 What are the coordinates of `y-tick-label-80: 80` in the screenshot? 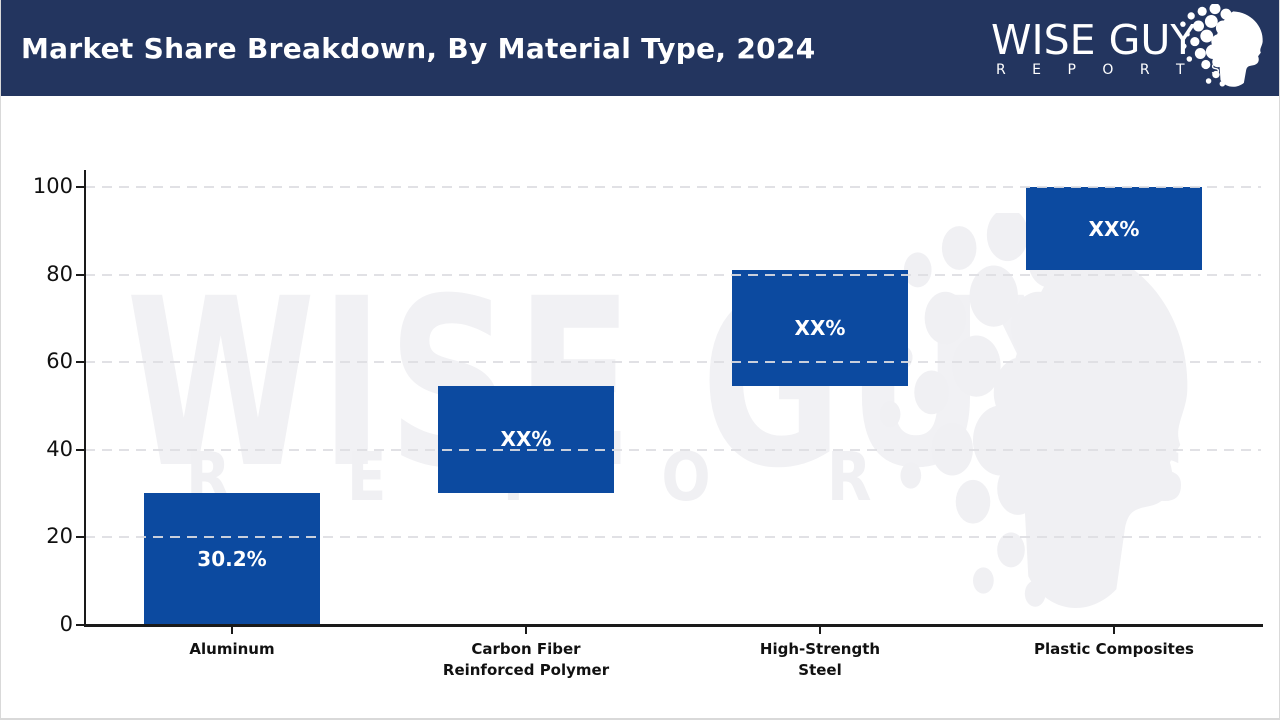 It's located at (59, 273).